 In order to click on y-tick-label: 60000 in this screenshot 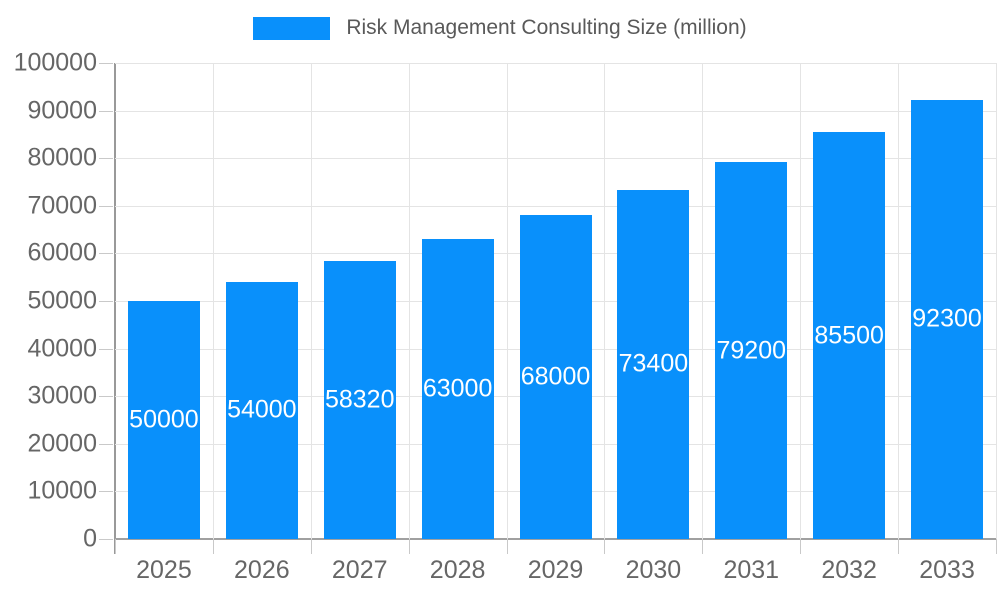, I will do `click(62, 252)`.